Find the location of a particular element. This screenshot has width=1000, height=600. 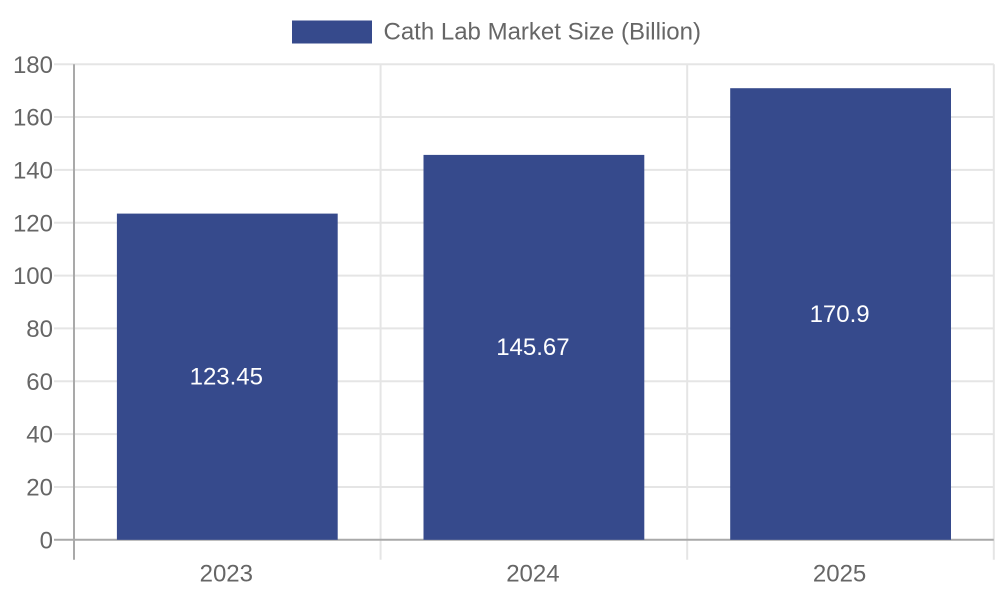

svg-text: 170.9 is located at coordinates (840, 314).